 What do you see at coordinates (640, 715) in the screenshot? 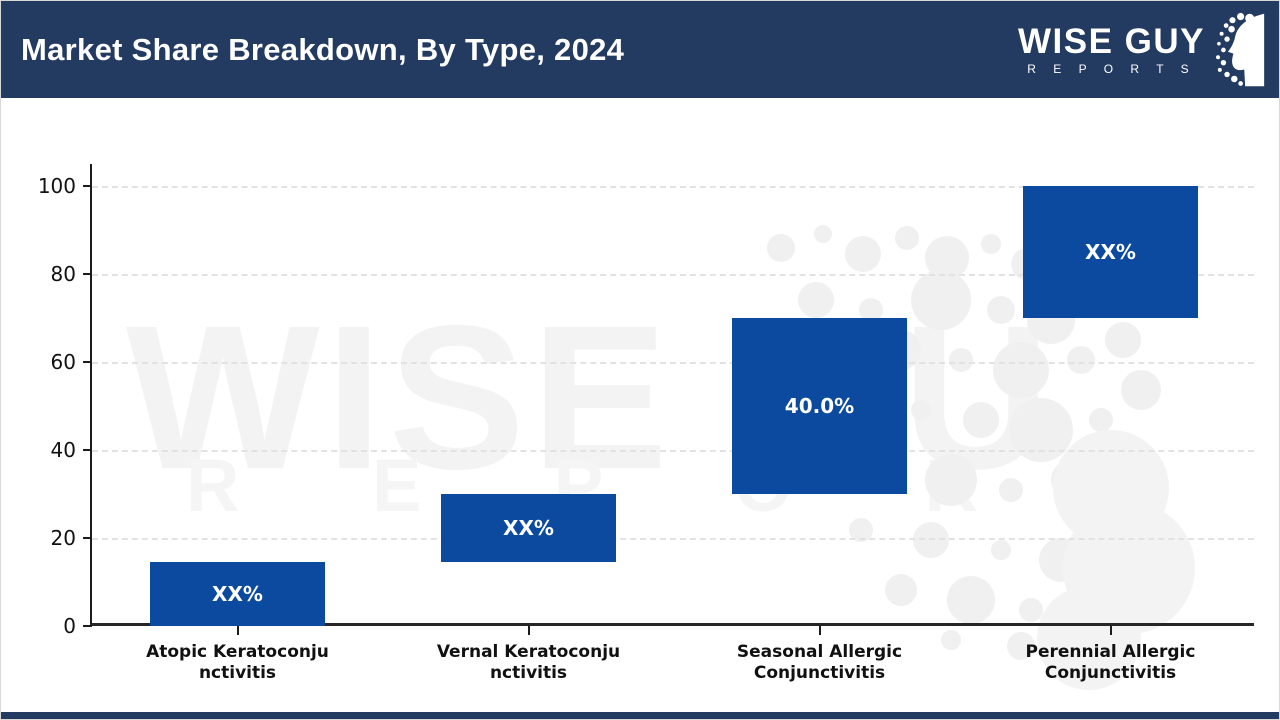
I see `footer-bar` at bounding box center [640, 715].